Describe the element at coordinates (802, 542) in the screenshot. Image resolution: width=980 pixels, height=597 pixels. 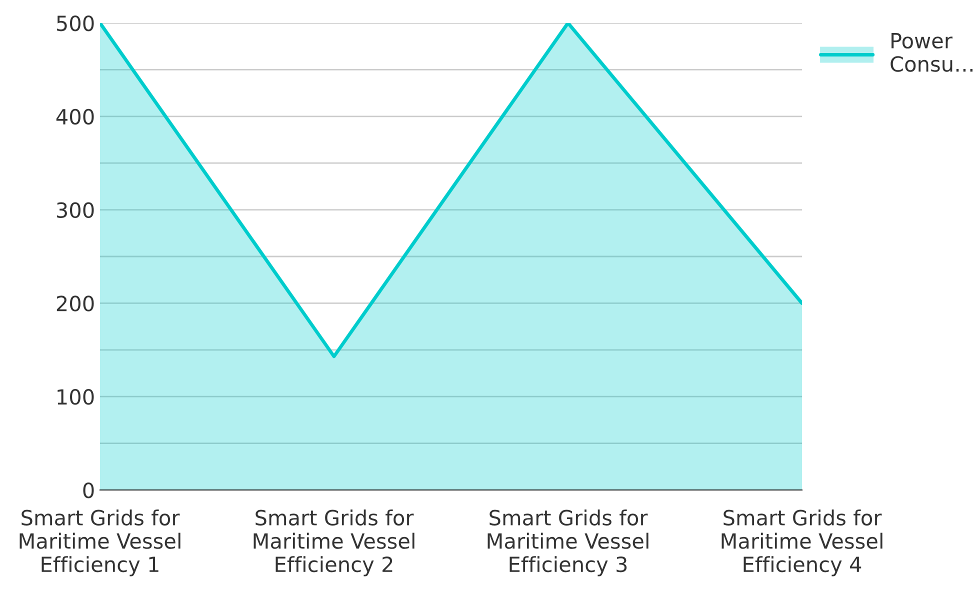
I see `x-tick-label: Smart Grids for Maritime Vessel Efficiency 4` at that location.